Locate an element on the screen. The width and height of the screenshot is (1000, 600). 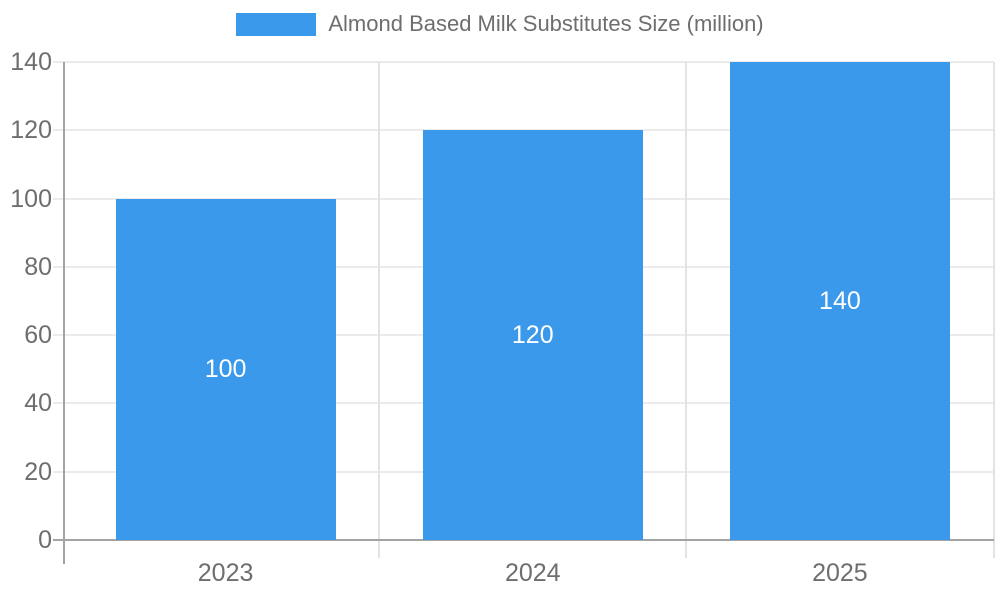
y-axis-tick-label: 20 is located at coordinates (38, 471).